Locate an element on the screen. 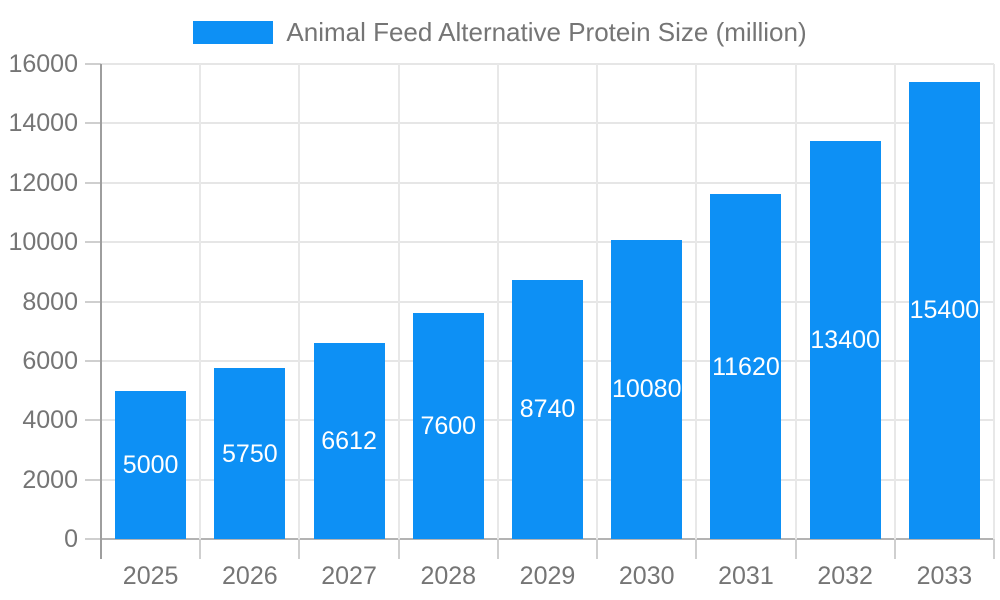 Image resolution: width=1000 pixels, height=600 pixels. bar-2033 is located at coordinates (944, 310).